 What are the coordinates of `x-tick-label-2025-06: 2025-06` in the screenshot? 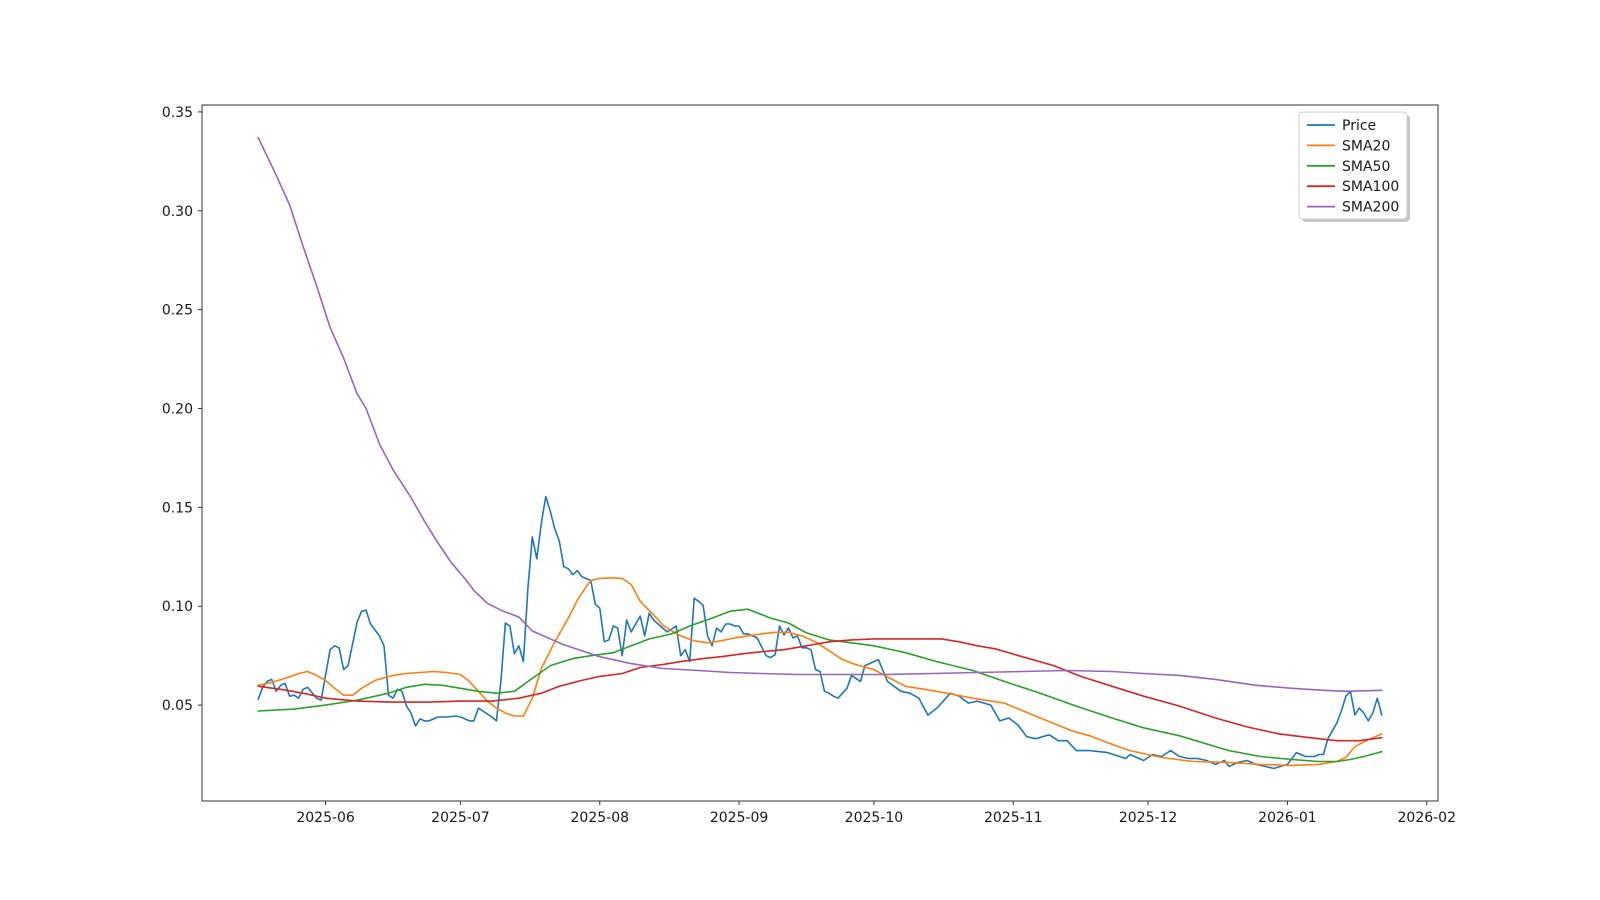 It's located at (325, 818).